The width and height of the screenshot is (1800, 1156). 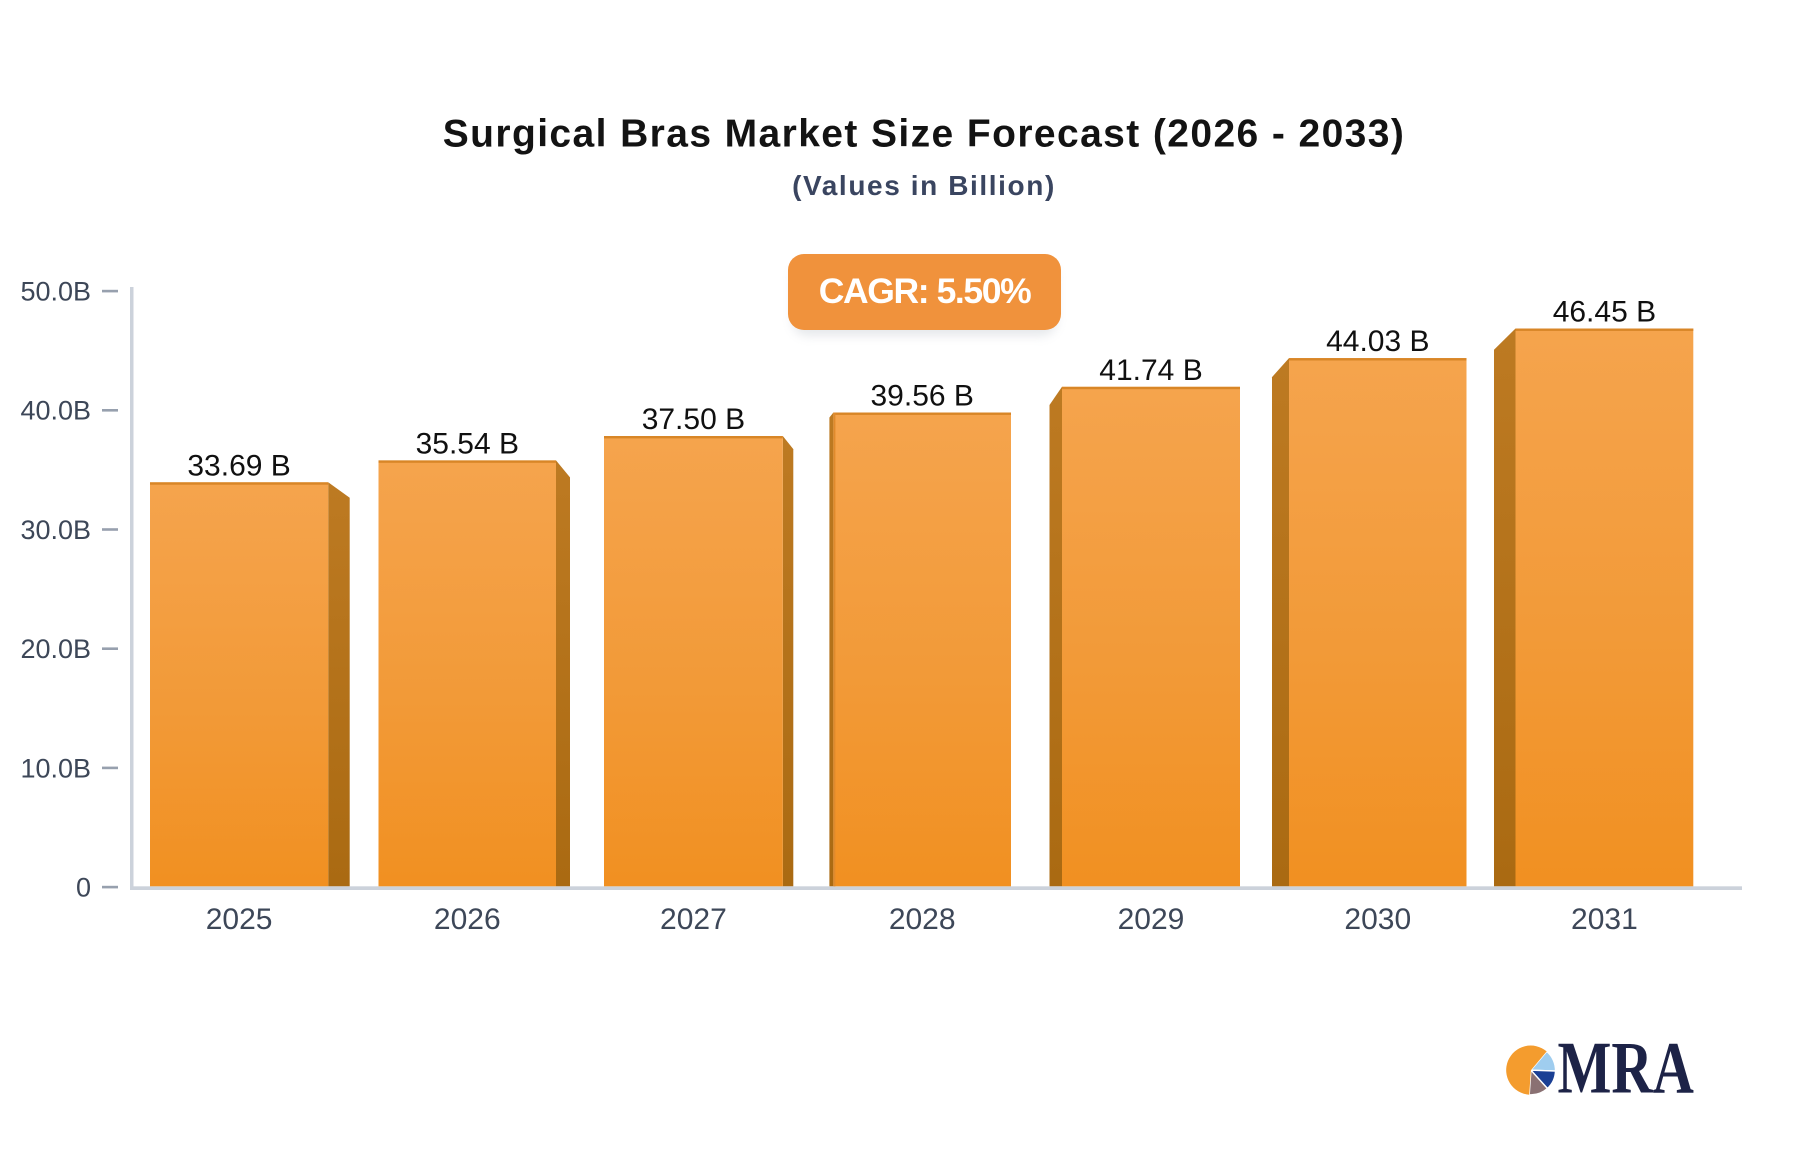 What do you see at coordinates (921, 396) in the screenshot?
I see `svg-text: 39.56 B` at bounding box center [921, 396].